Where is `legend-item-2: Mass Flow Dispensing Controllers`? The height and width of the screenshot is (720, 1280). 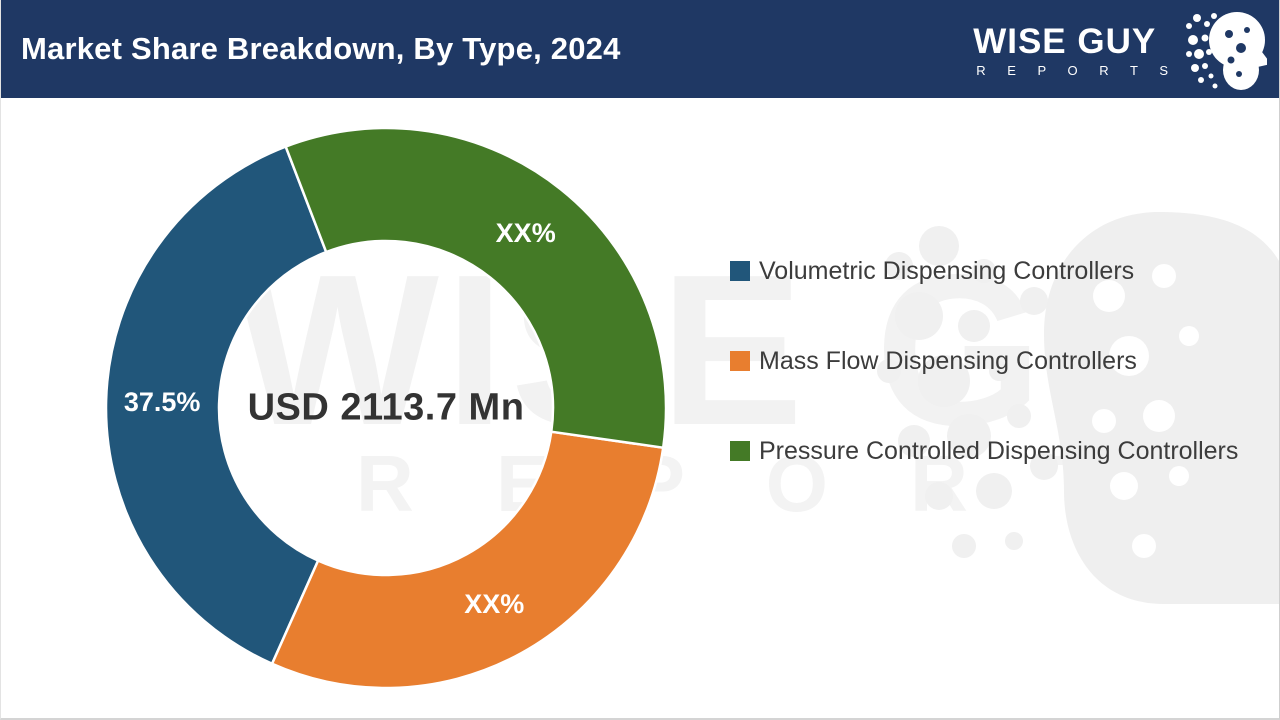 legend-item-2: Mass Flow Dispensing Controllers is located at coordinates (984, 361).